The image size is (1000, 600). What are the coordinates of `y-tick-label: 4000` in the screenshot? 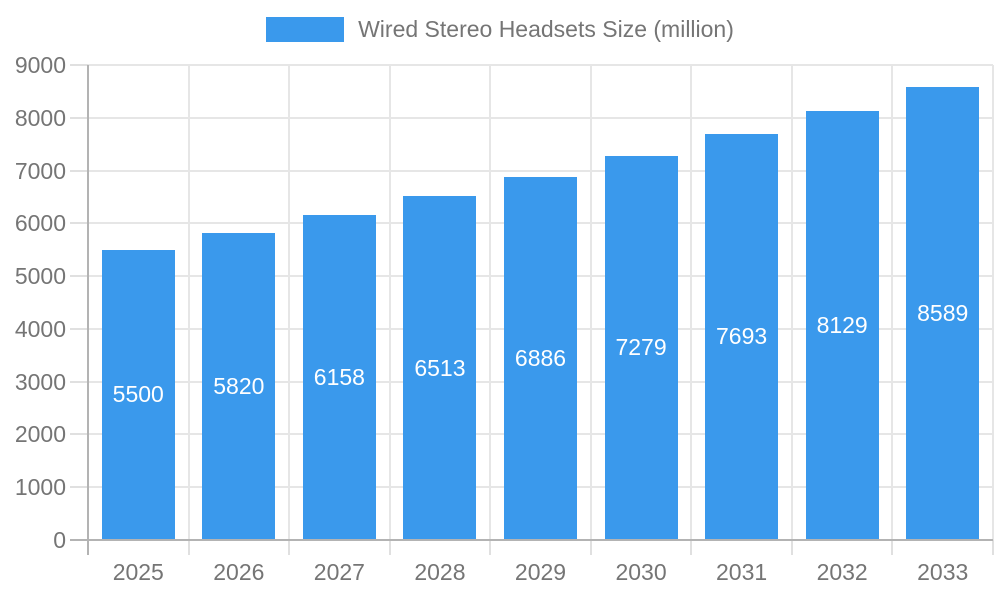 It's located at (40, 328).